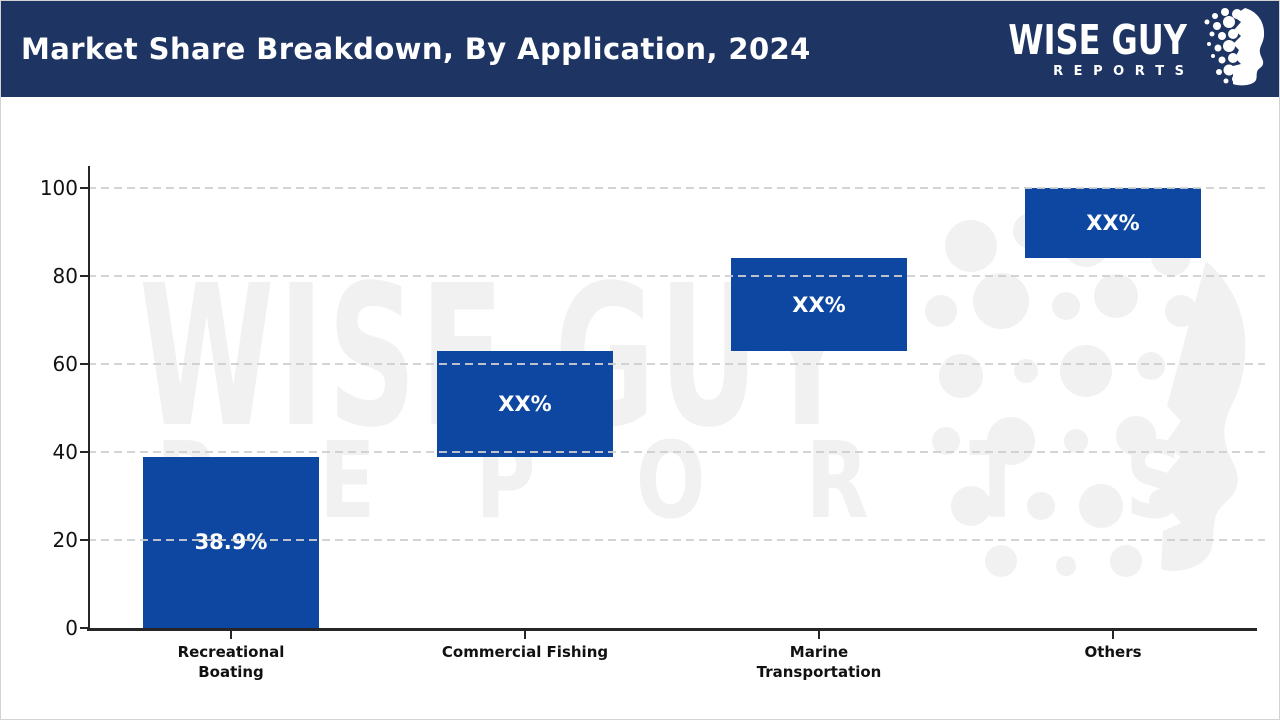  Describe the element at coordinates (1113, 652) in the screenshot. I see `x-category-label: Others` at that location.